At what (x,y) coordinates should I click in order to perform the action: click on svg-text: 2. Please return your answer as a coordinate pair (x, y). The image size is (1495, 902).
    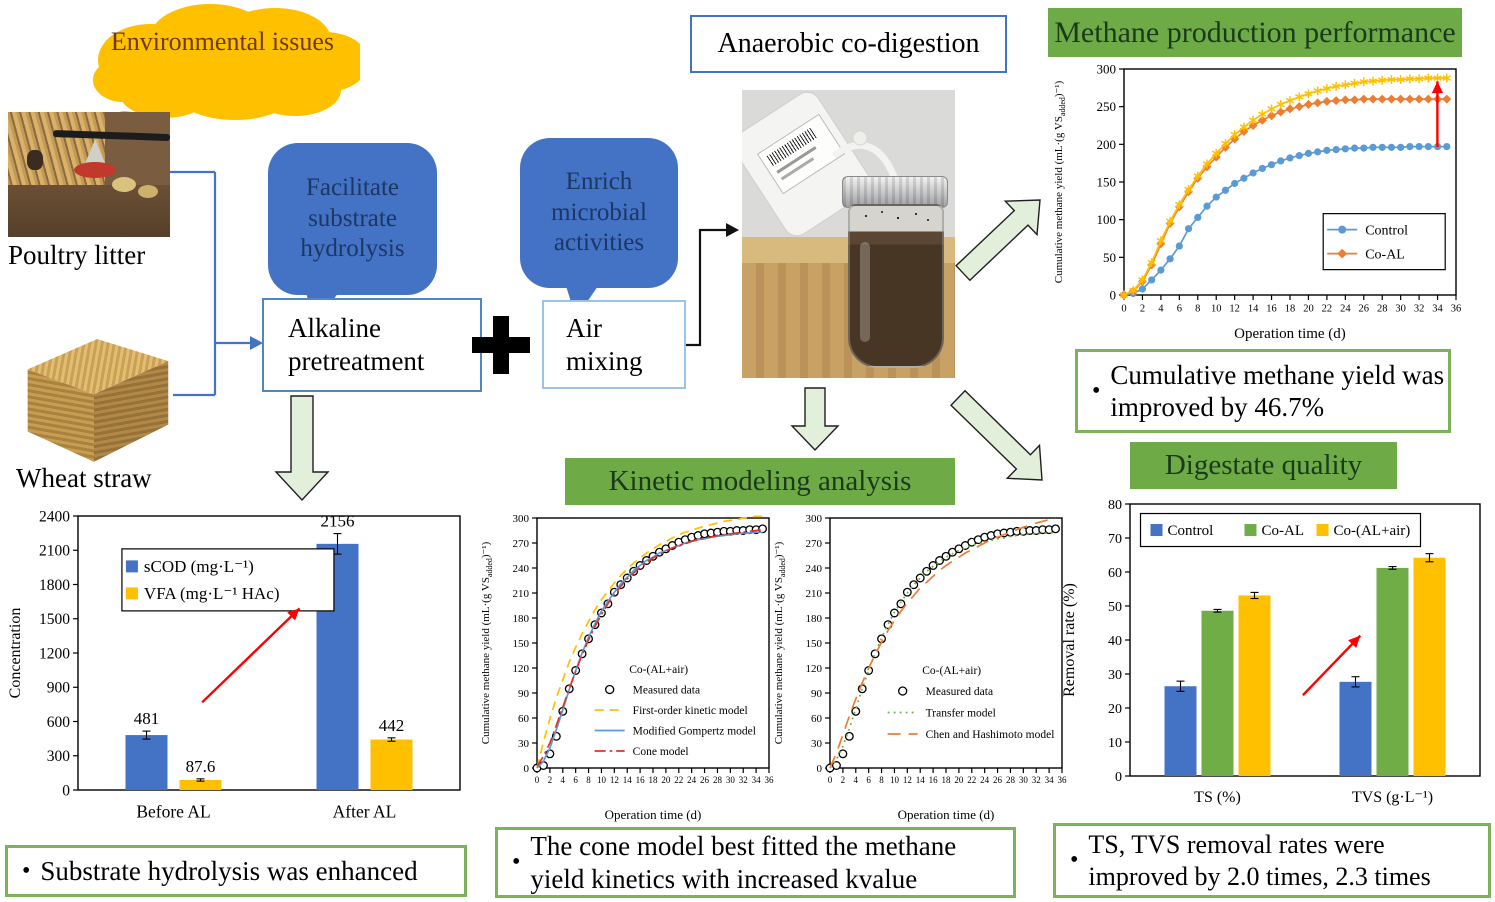
    Looking at the image, I should click on (550, 780).